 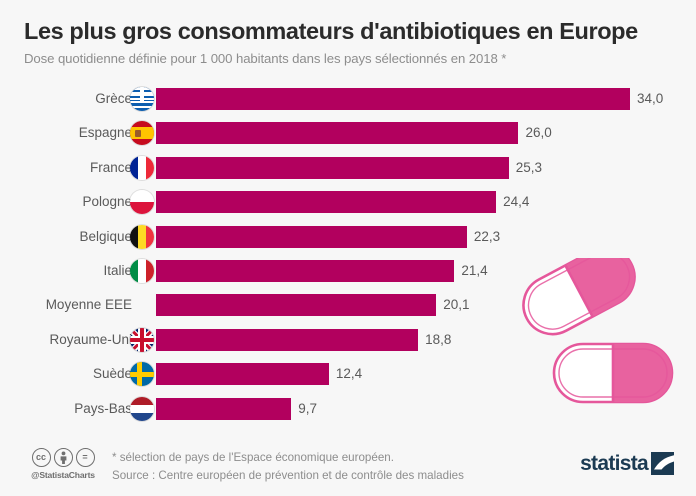 I want to click on bar-row: Pays-Bas 9,7, so click(x=348, y=409).